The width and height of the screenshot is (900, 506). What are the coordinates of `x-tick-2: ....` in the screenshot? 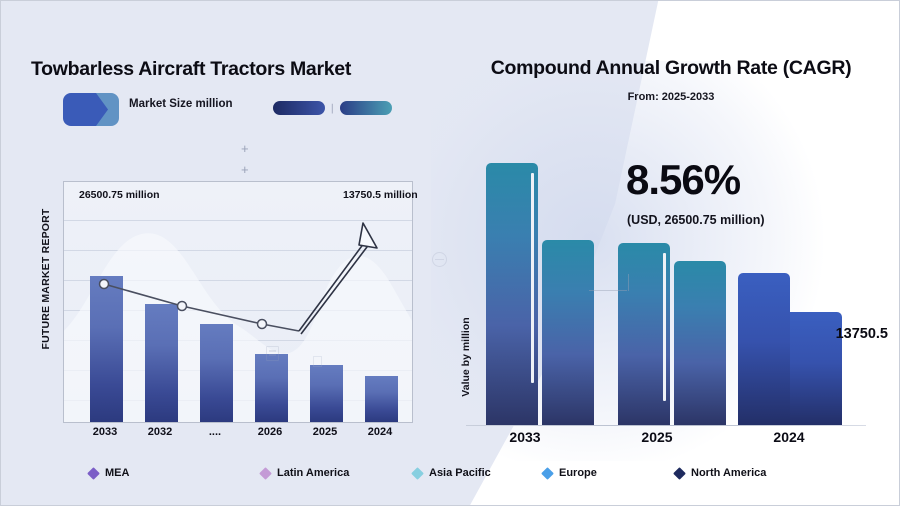 It's located at (215, 432).